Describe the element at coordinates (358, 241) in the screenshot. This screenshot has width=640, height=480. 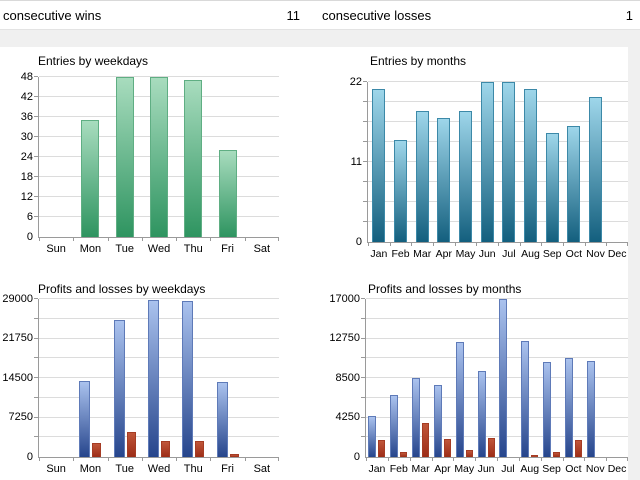
I see `y-axis-label: 0` at that location.